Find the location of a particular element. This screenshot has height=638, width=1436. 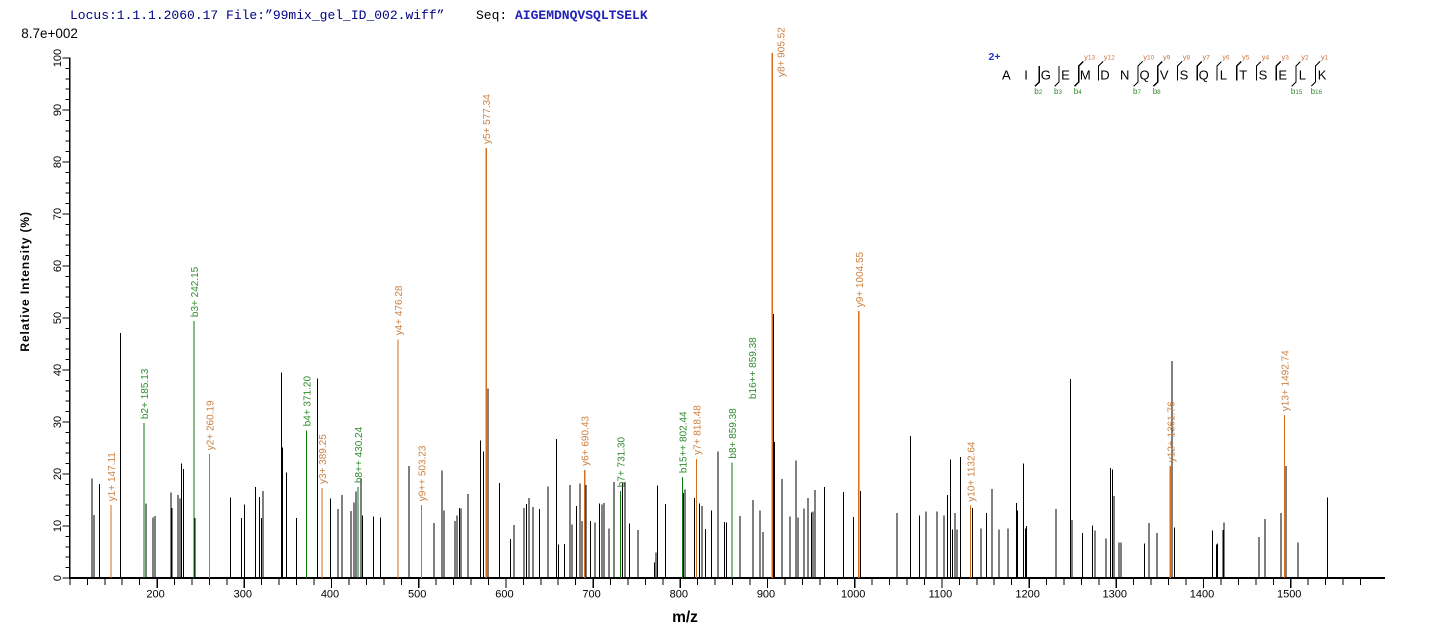

svg-text: y13 is located at coordinates (1089, 56).